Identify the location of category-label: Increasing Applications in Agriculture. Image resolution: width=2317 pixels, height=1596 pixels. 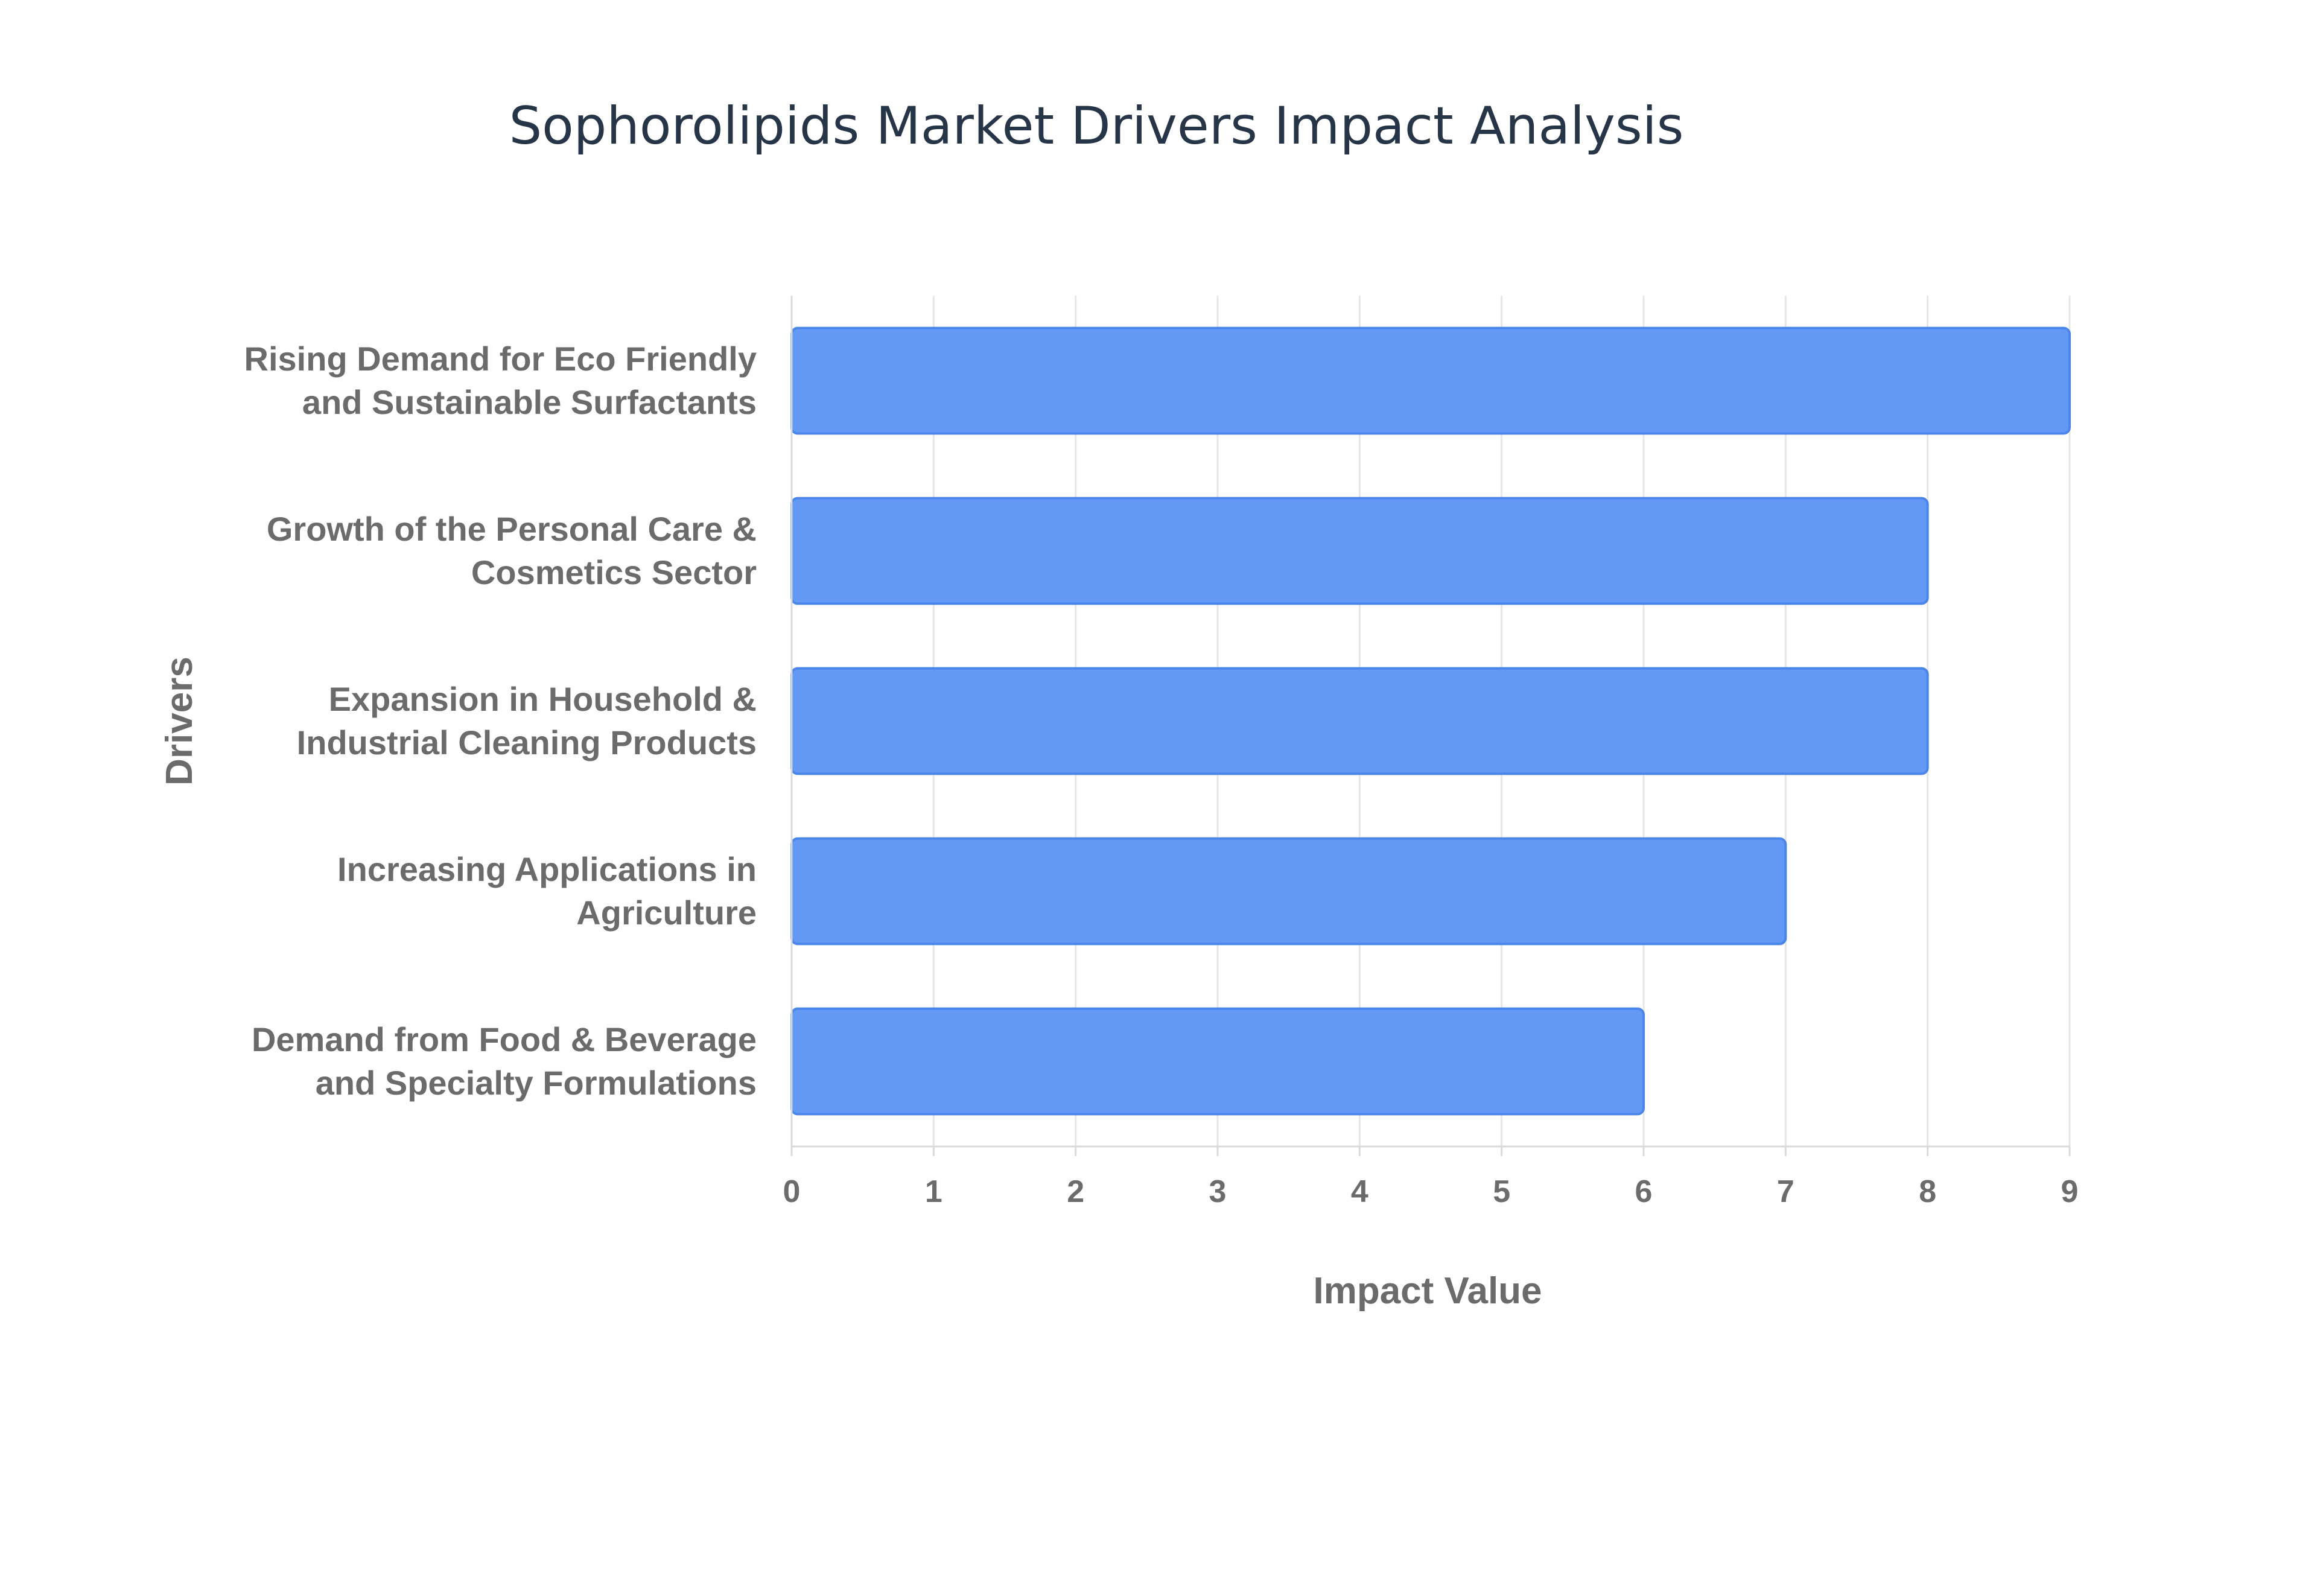
(547, 891).